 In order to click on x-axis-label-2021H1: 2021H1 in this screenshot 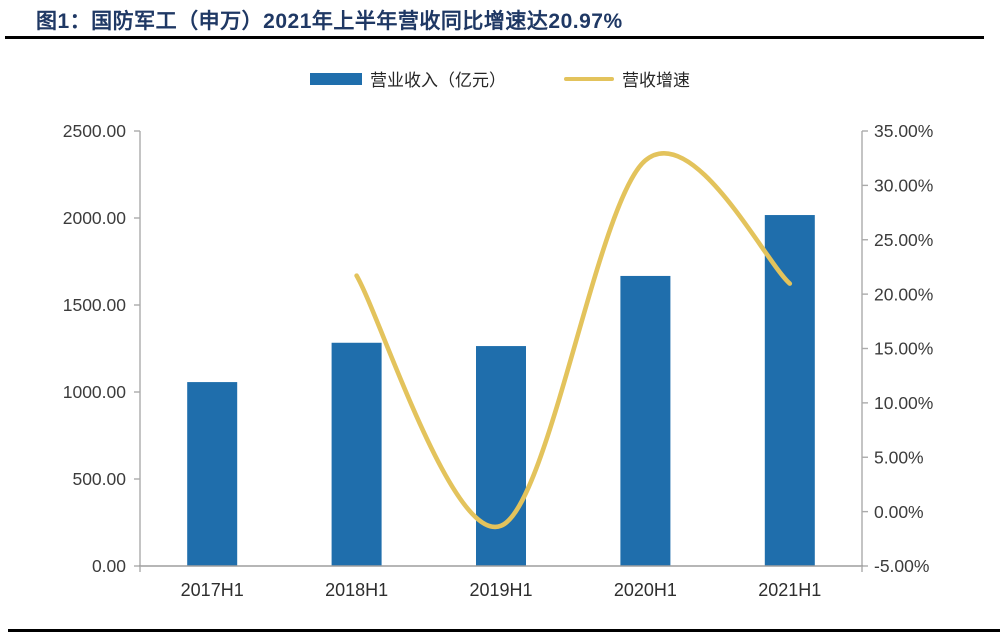, I will do `click(789, 590)`.